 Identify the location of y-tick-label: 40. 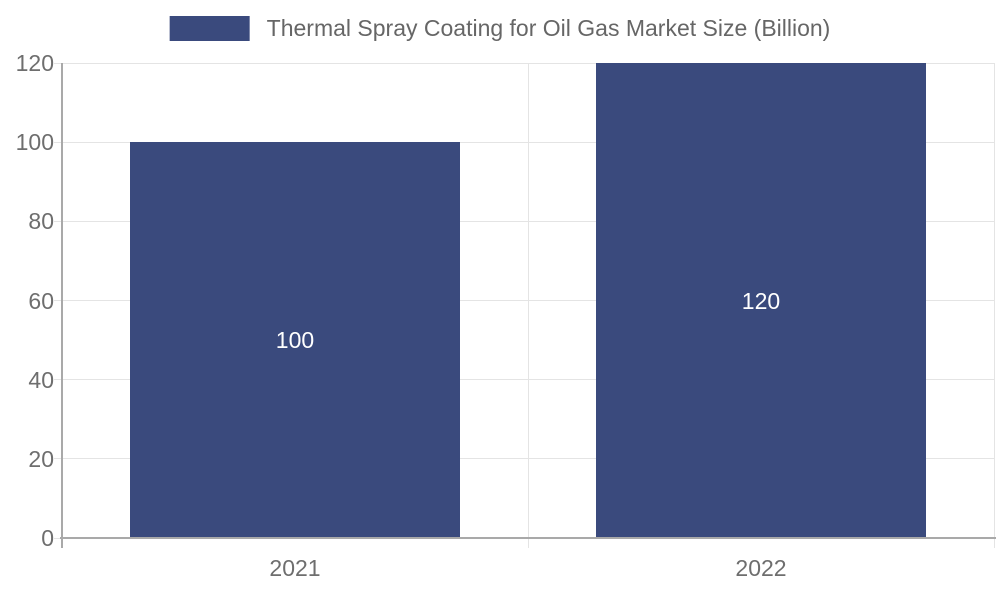
(41, 379).